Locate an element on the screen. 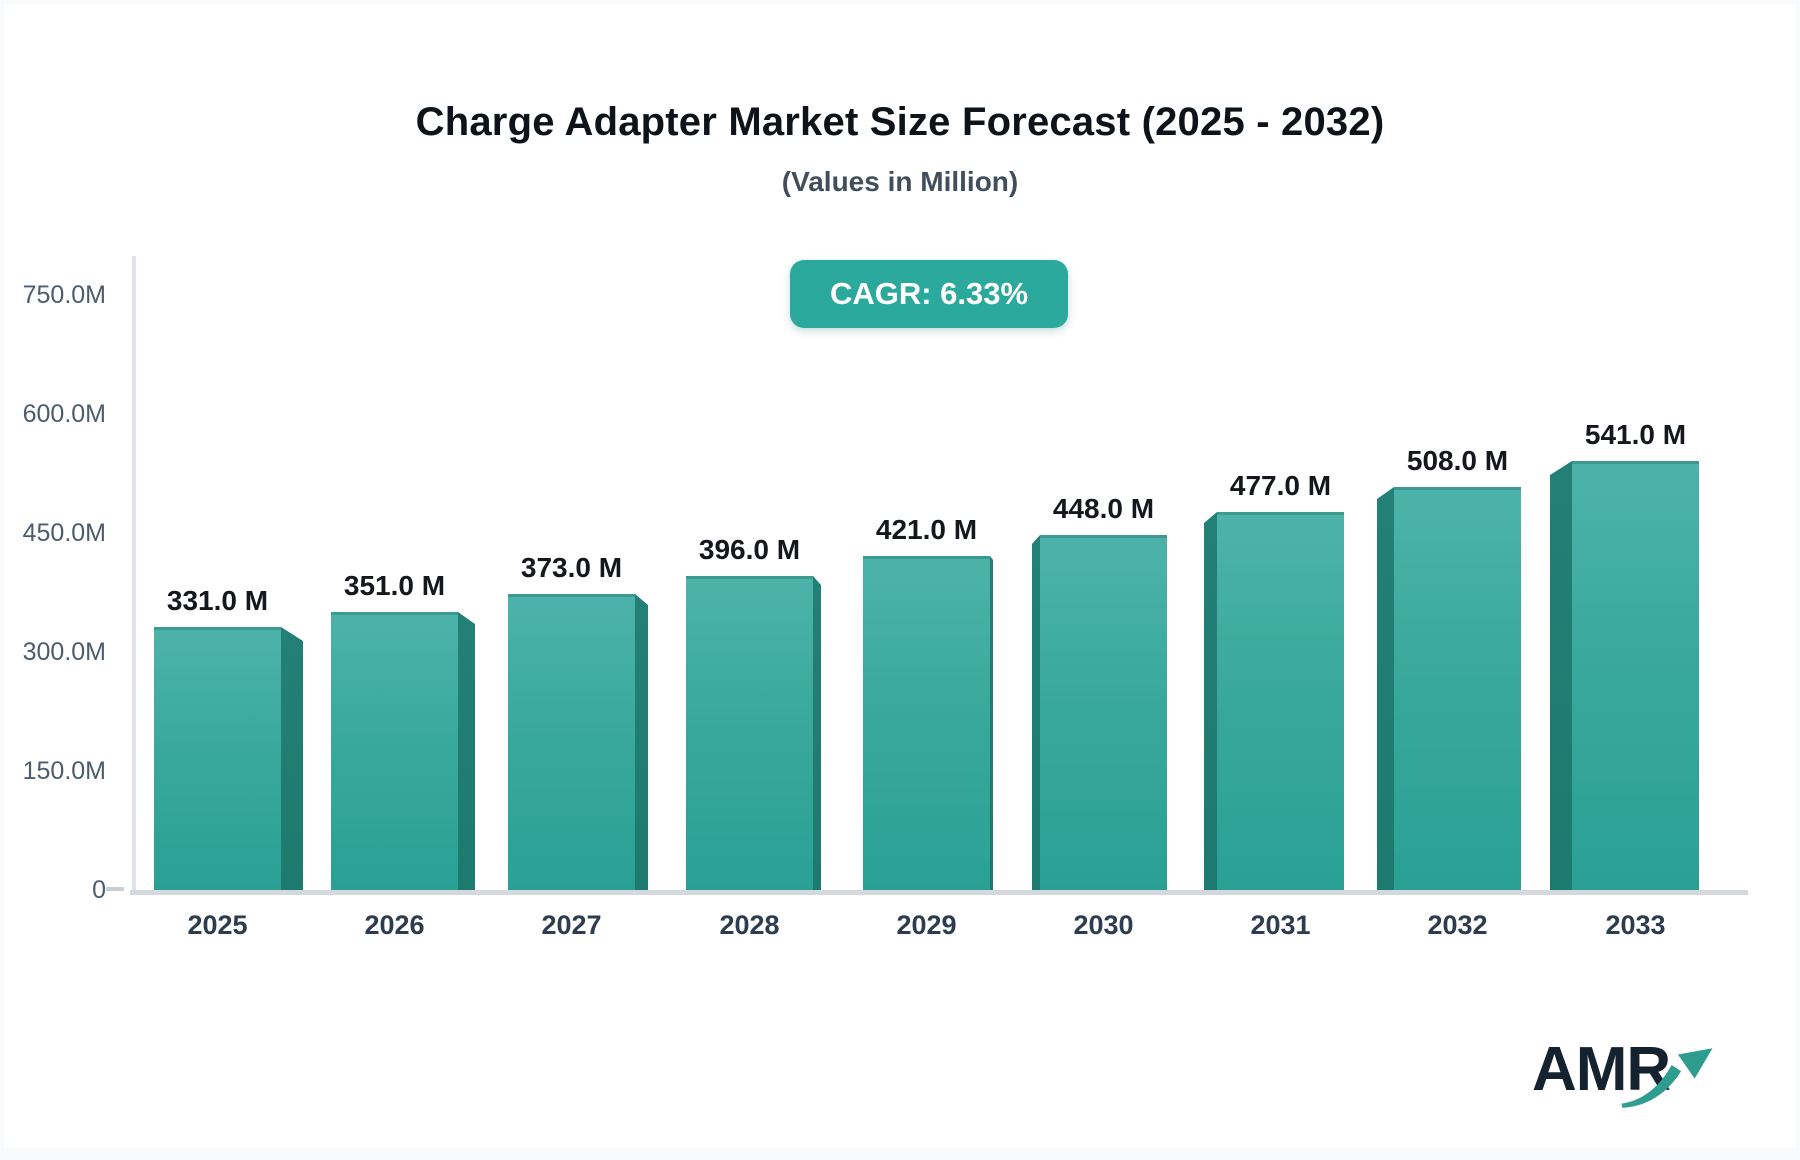 The height and width of the screenshot is (1160, 1800). bar-2025 is located at coordinates (228, 758).